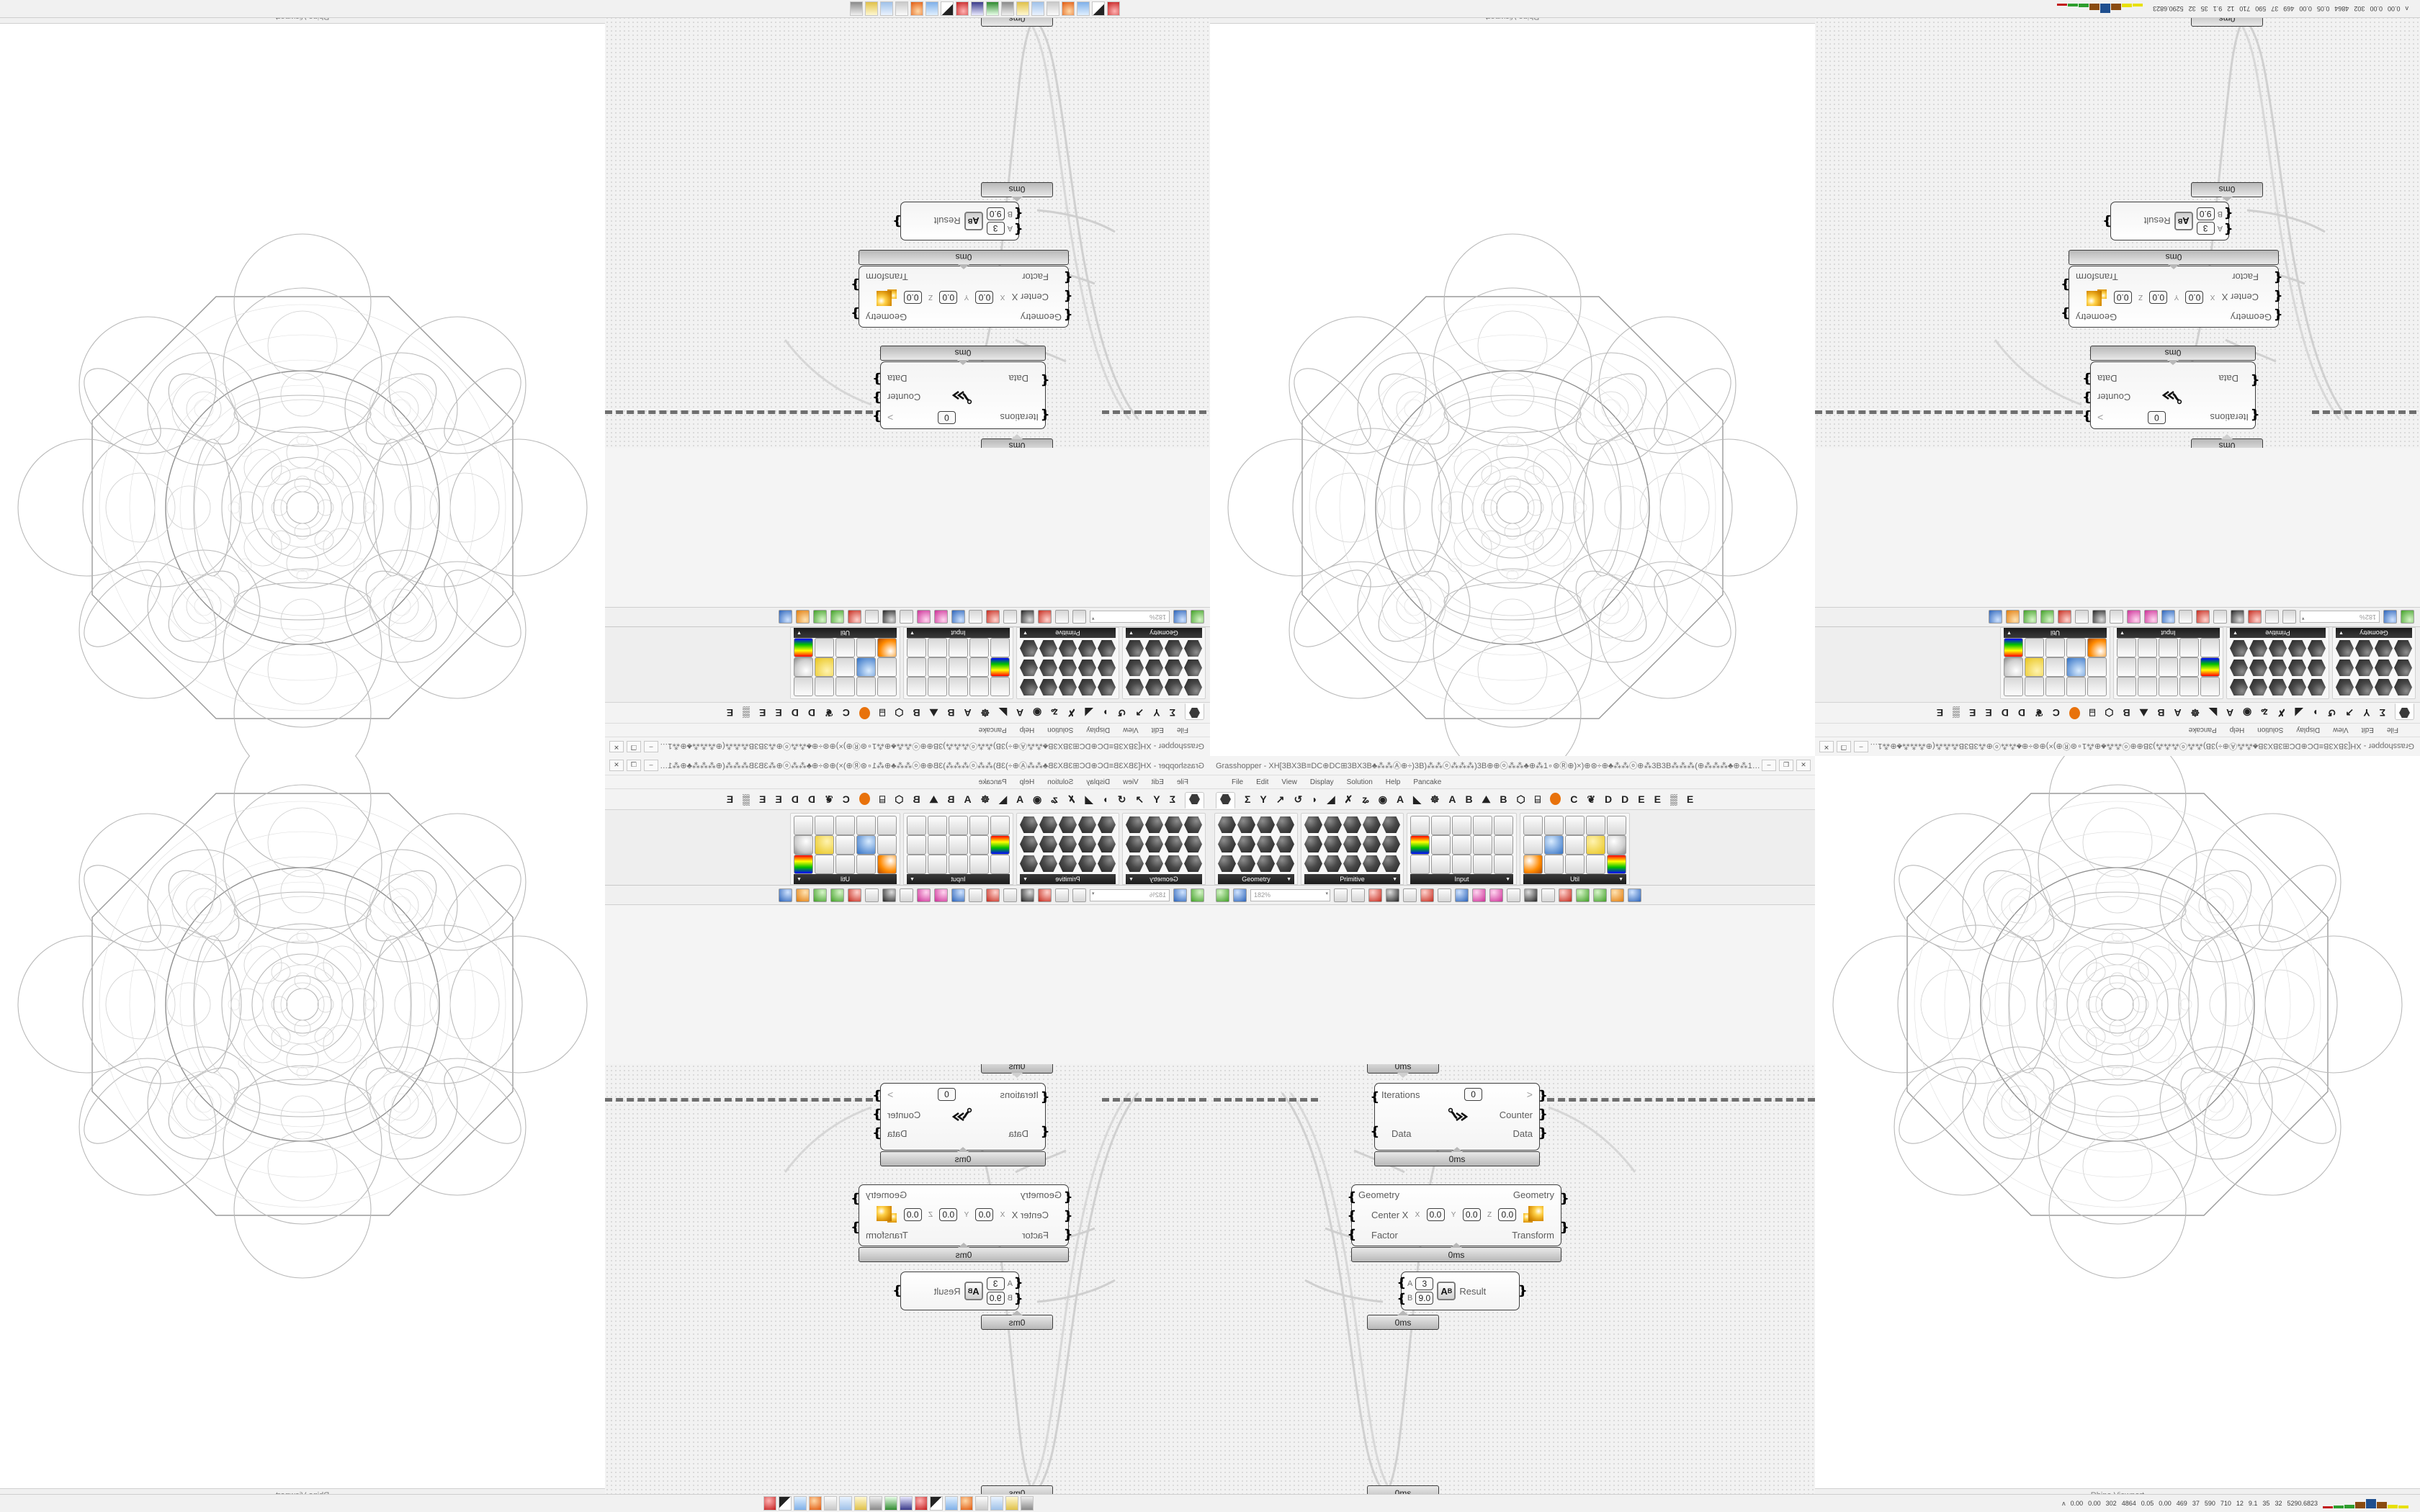  What do you see at coordinates (803, 617) in the screenshot?
I see `orange-bulb-icon` at bounding box center [803, 617].